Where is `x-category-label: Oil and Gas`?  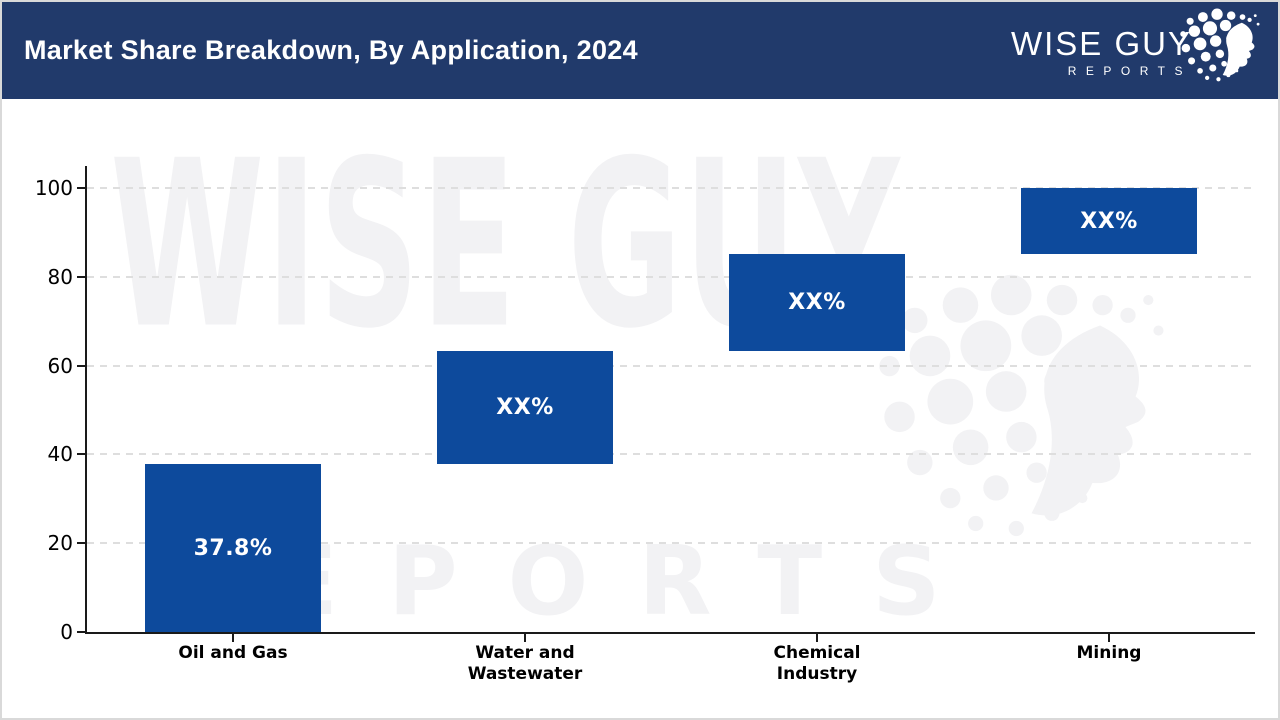
x-category-label: Oil and Gas is located at coordinates (233, 653).